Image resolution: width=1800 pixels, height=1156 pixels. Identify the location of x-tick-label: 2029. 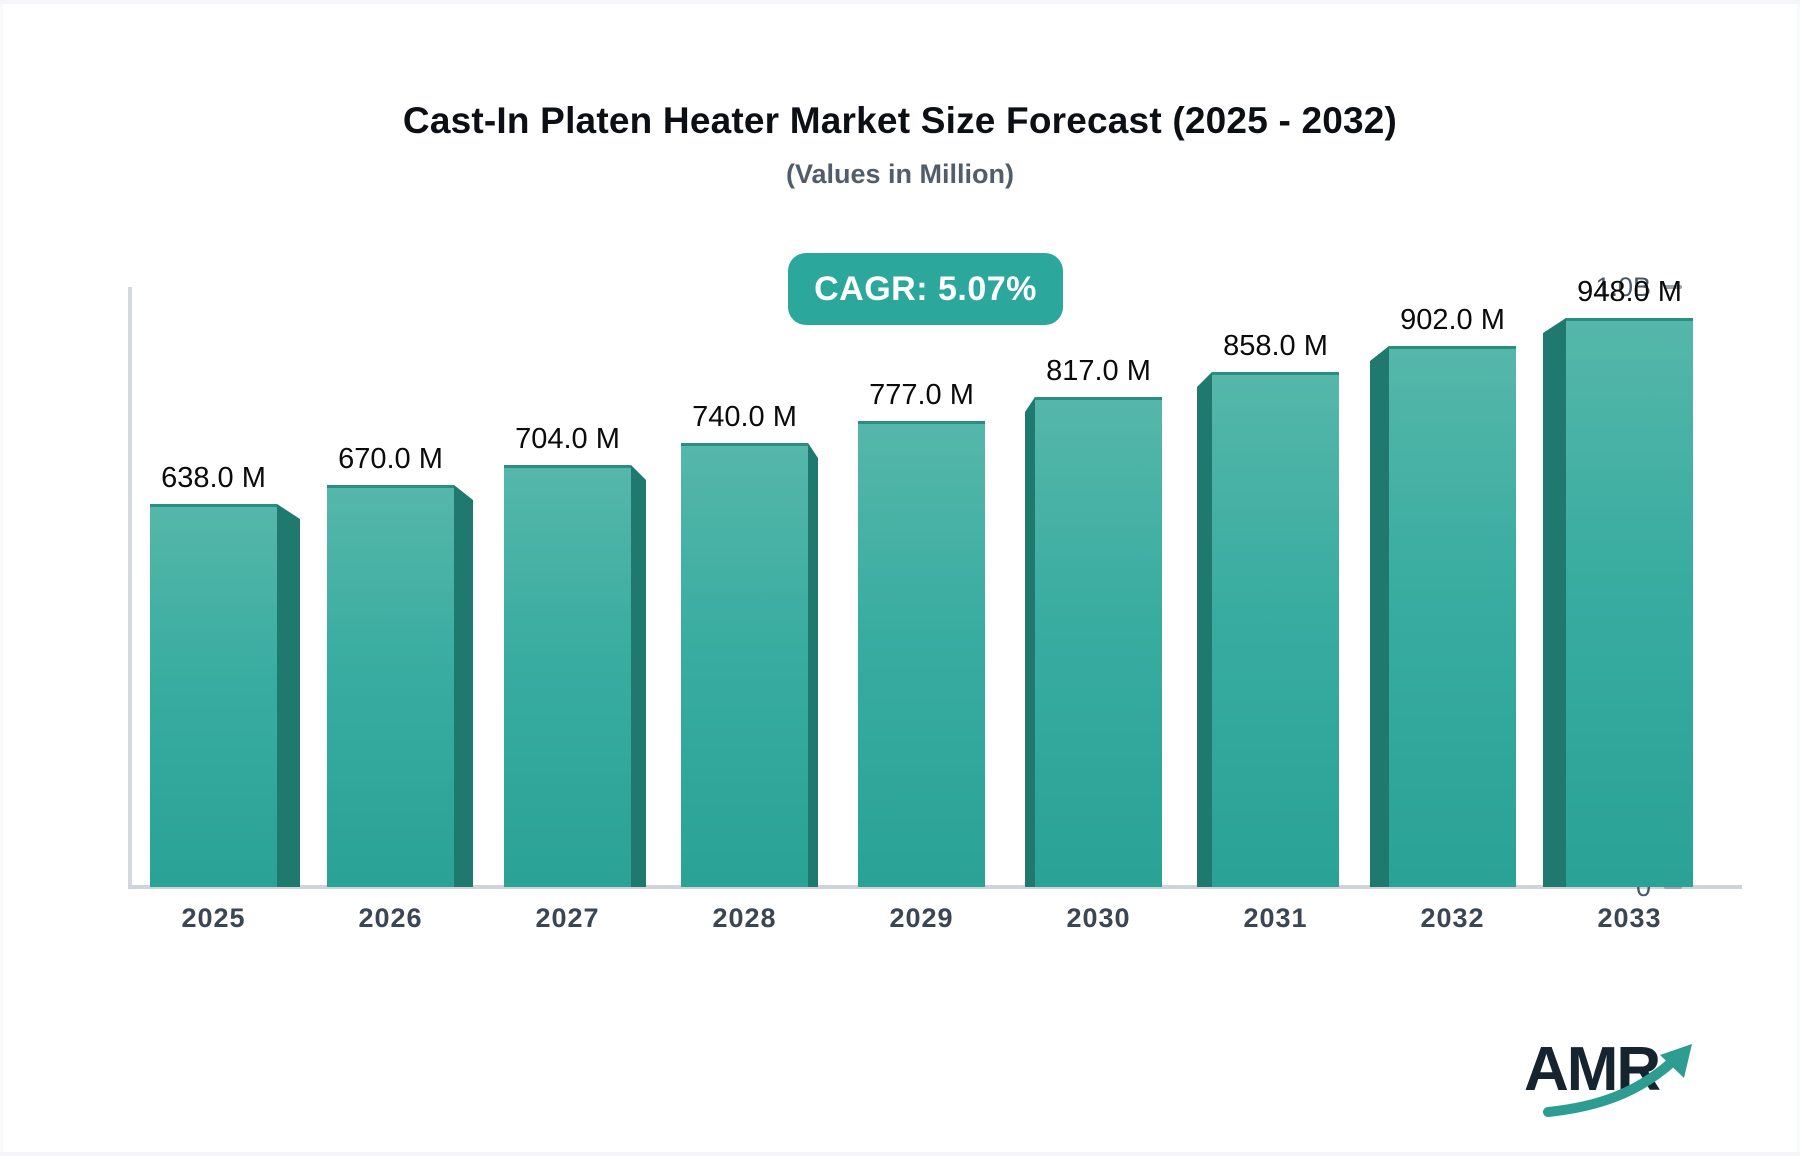
(921, 918).